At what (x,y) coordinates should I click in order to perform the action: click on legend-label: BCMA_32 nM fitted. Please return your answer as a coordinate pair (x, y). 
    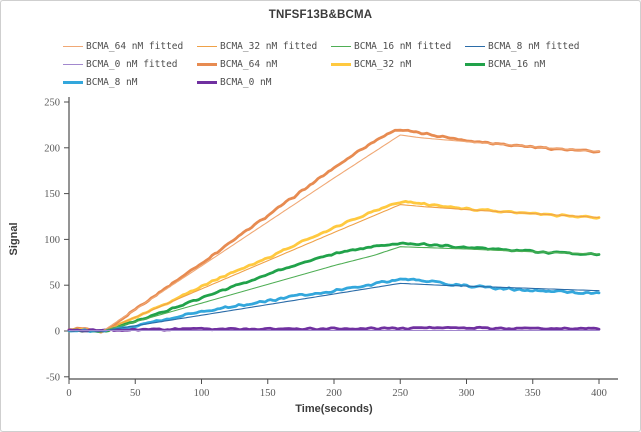
    Looking at the image, I should click on (269, 46).